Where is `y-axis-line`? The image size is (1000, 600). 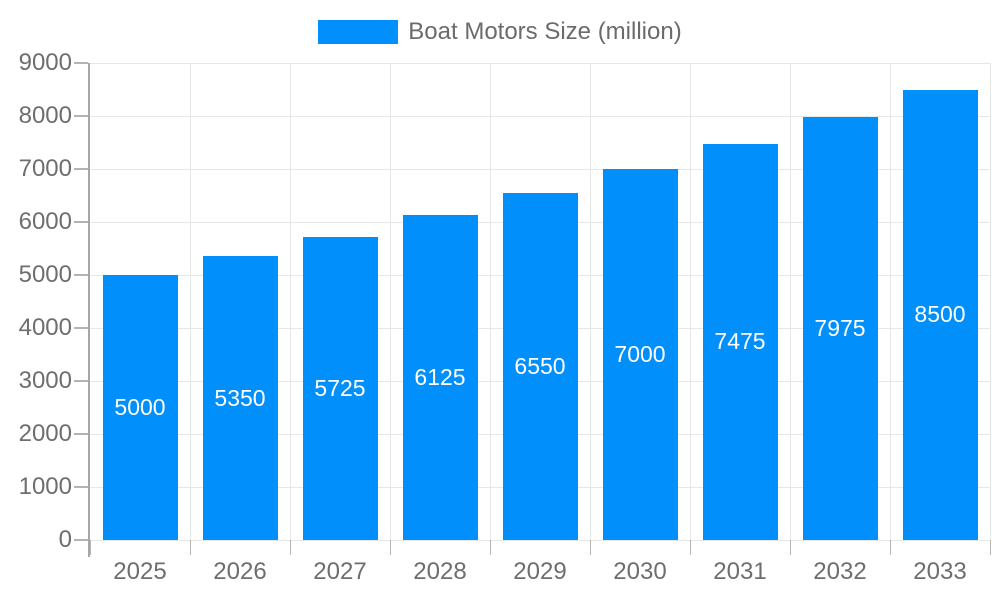 y-axis-line is located at coordinates (89, 310).